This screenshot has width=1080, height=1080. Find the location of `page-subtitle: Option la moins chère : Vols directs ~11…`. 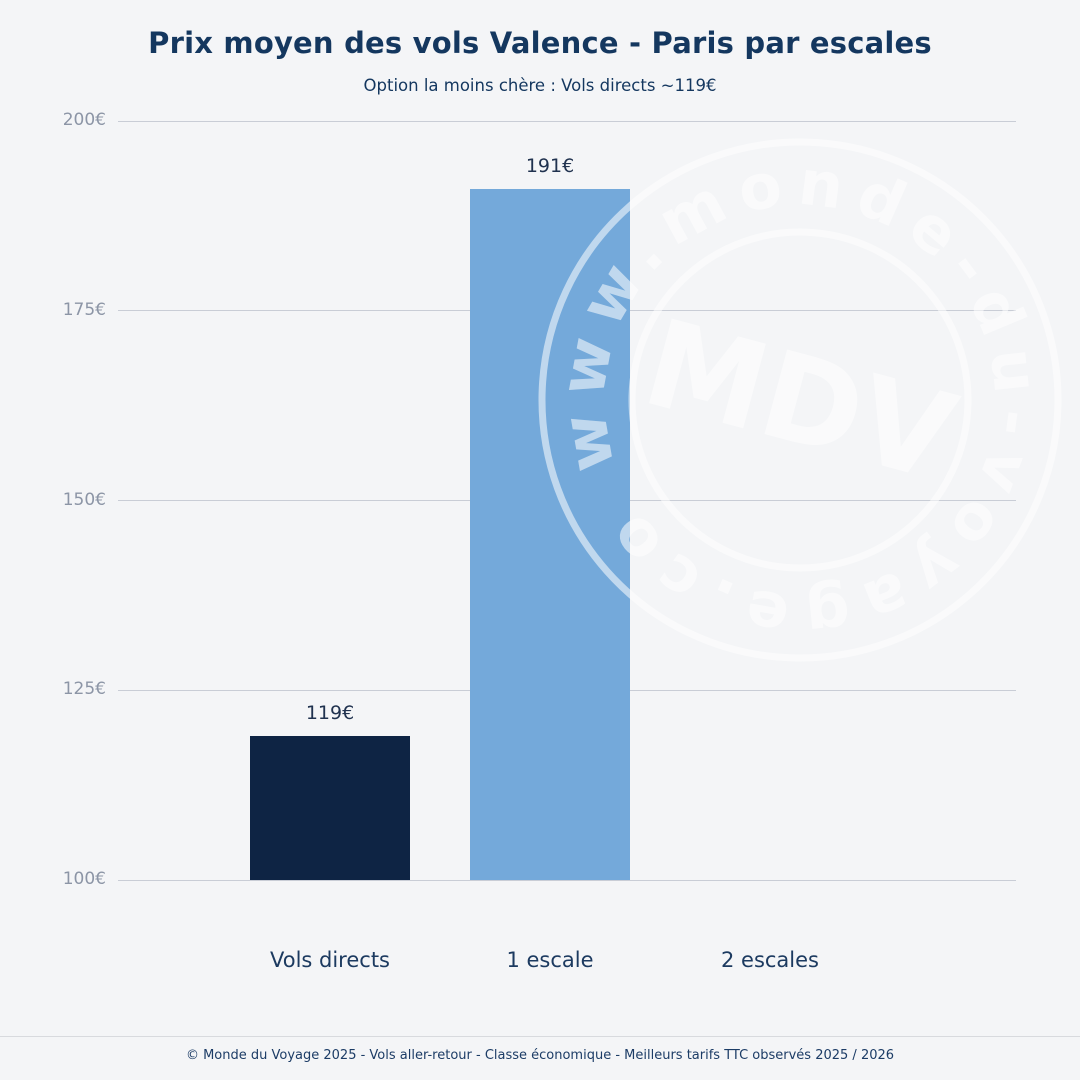

page-subtitle: Option la moins chère : Vols directs ~11… is located at coordinates (540, 85).